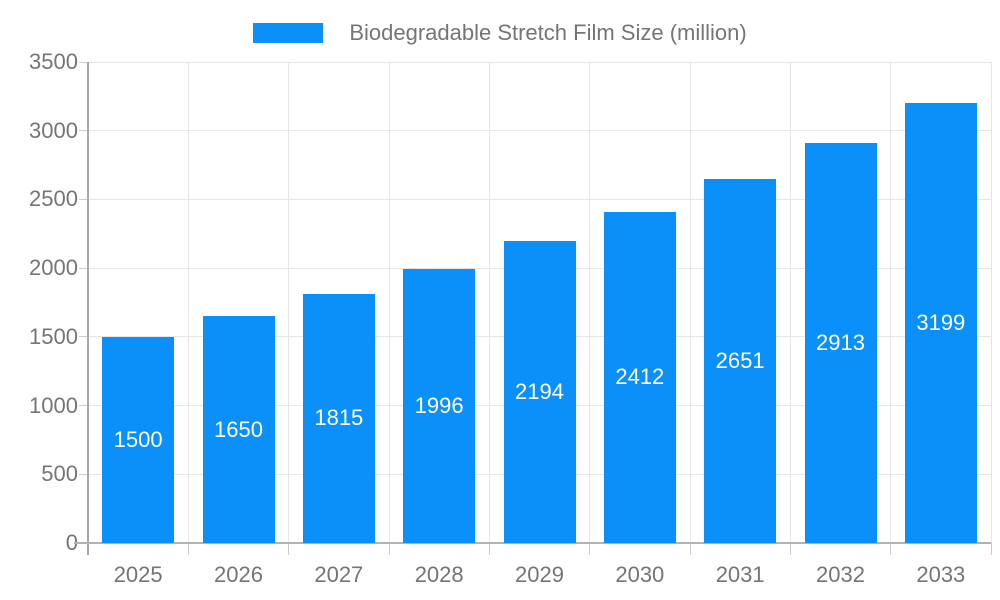 This screenshot has width=1000, height=600. I want to click on bar: 3199, so click(940, 323).